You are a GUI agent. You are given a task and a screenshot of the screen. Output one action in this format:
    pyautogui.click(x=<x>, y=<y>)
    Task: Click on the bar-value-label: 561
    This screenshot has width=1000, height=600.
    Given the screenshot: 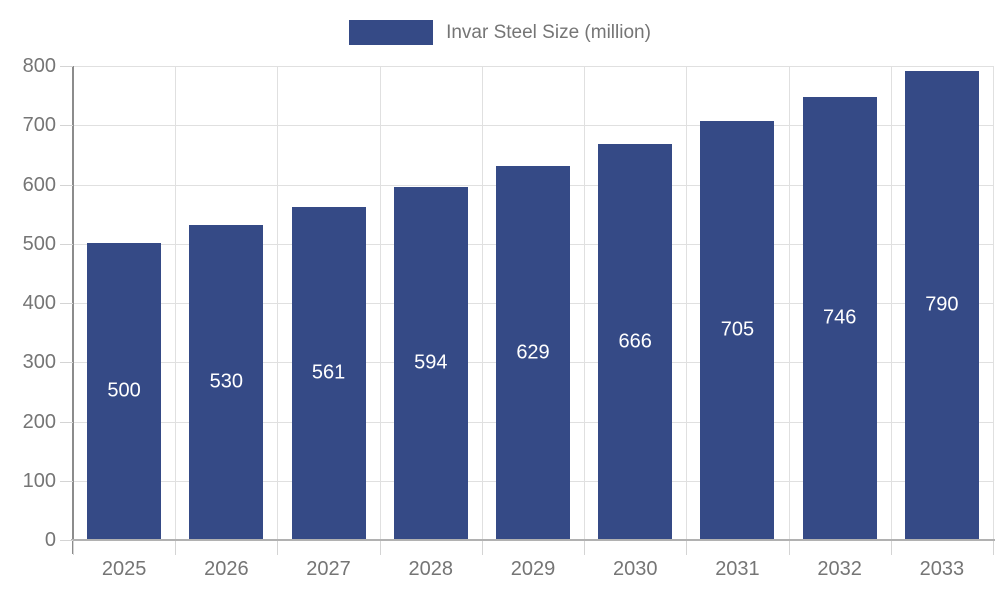 What is the action you would take?
    pyautogui.click(x=328, y=372)
    